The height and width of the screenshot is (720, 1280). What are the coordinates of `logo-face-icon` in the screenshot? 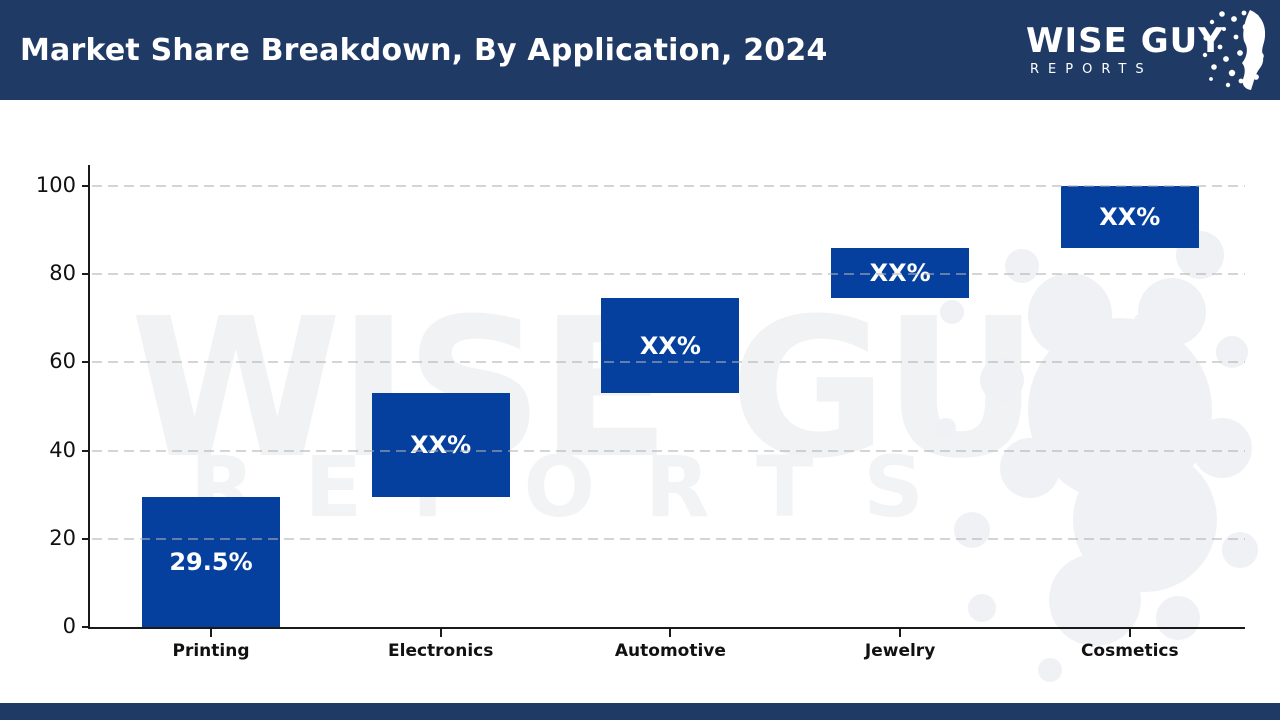 It's located at (1234, 50).